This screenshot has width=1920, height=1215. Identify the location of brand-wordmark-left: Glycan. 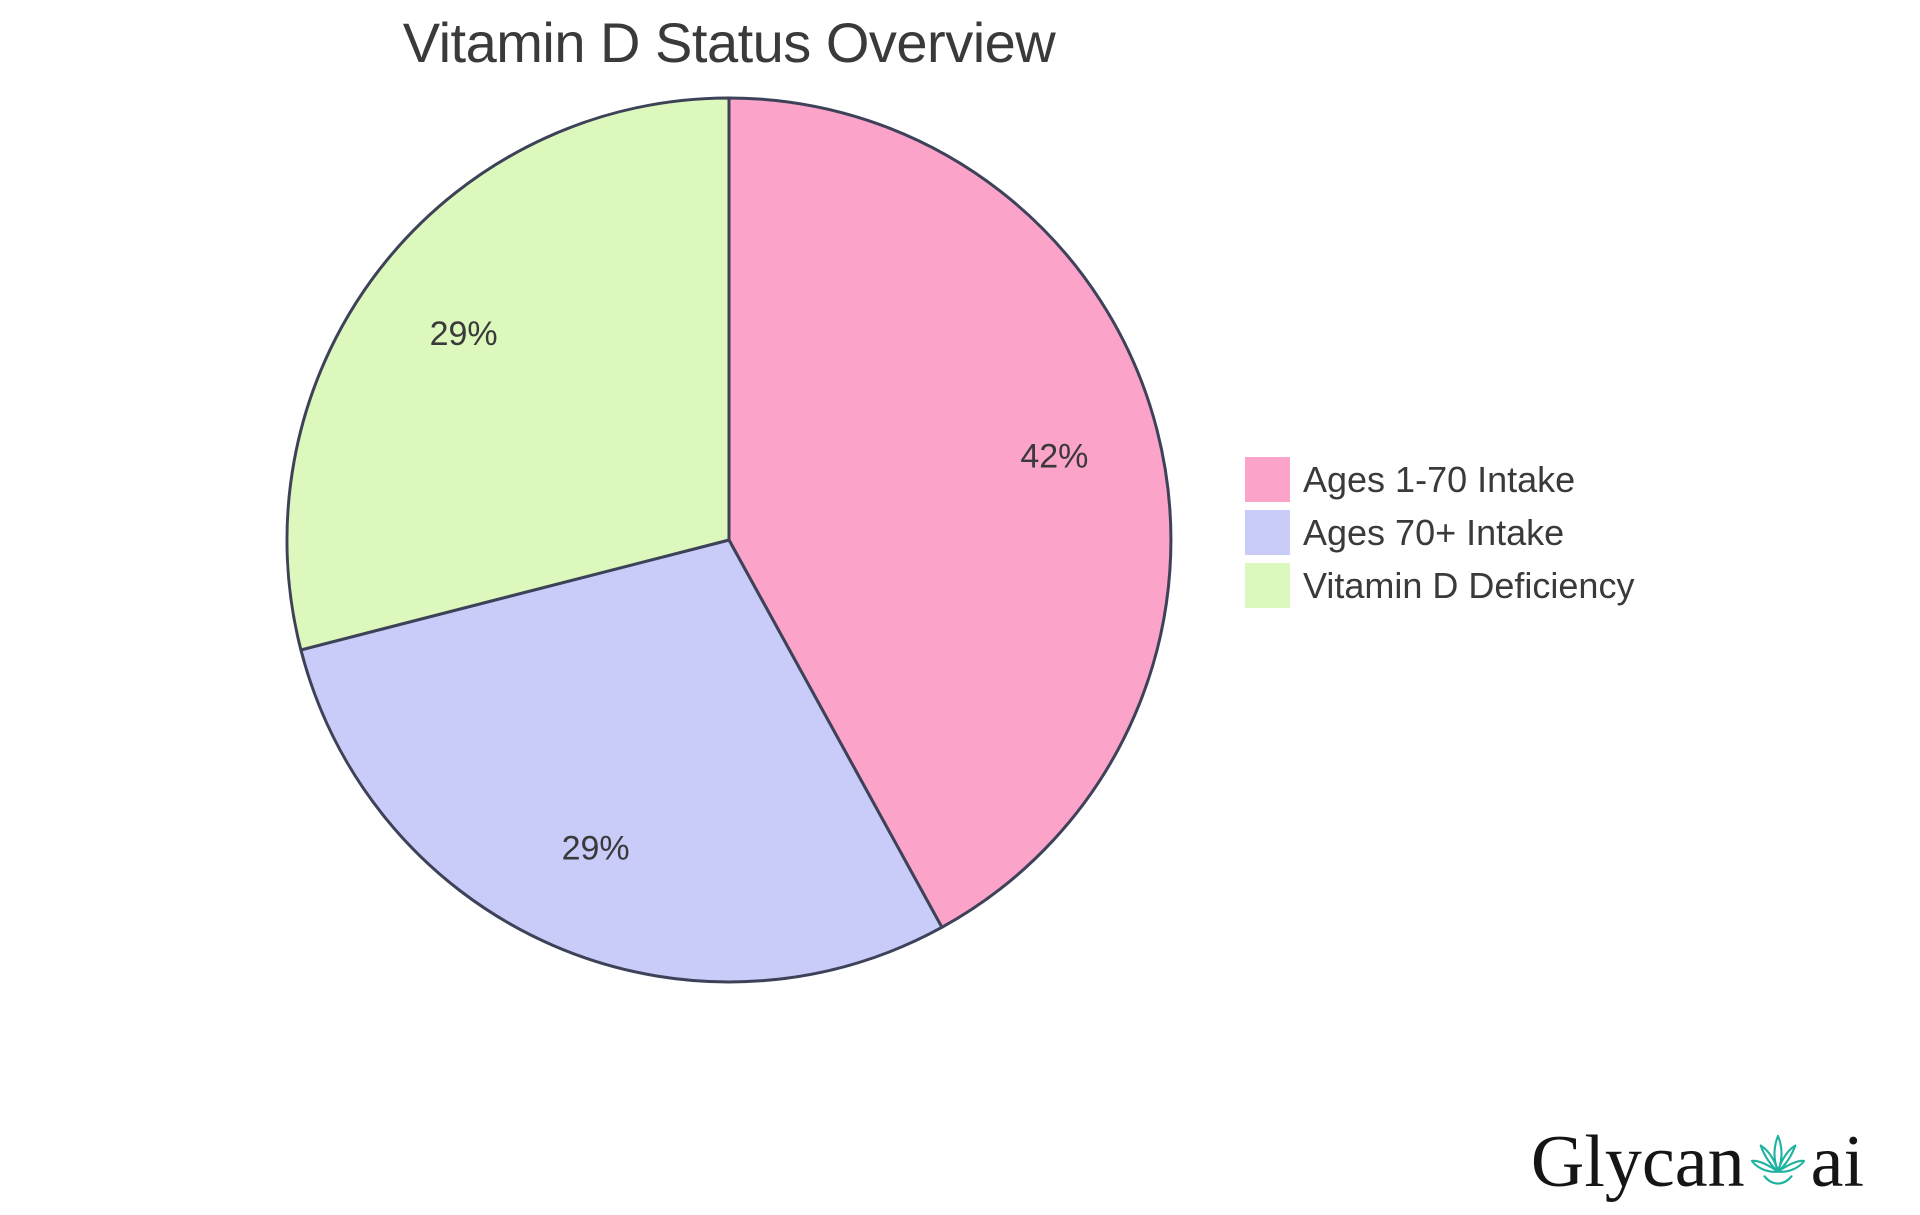
(1637, 1162).